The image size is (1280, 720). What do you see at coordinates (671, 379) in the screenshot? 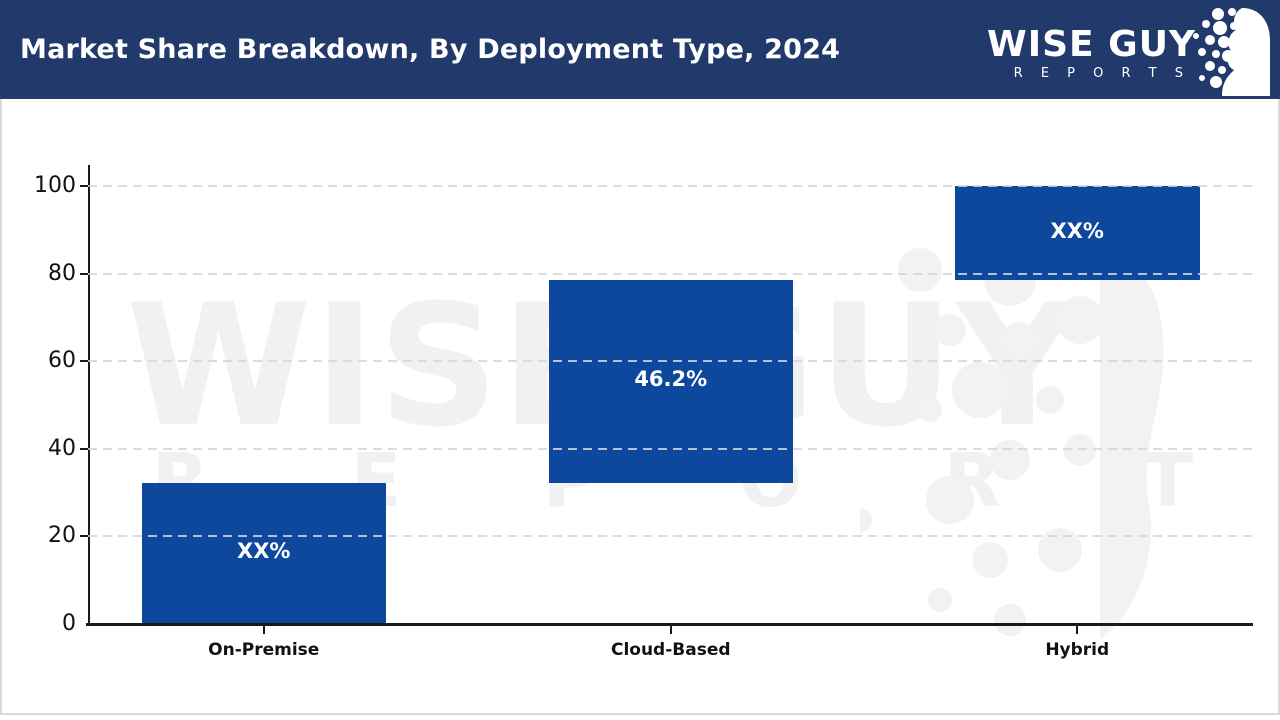
I see `bar-value-label: 46.2%` at bounding box center [671, 379].